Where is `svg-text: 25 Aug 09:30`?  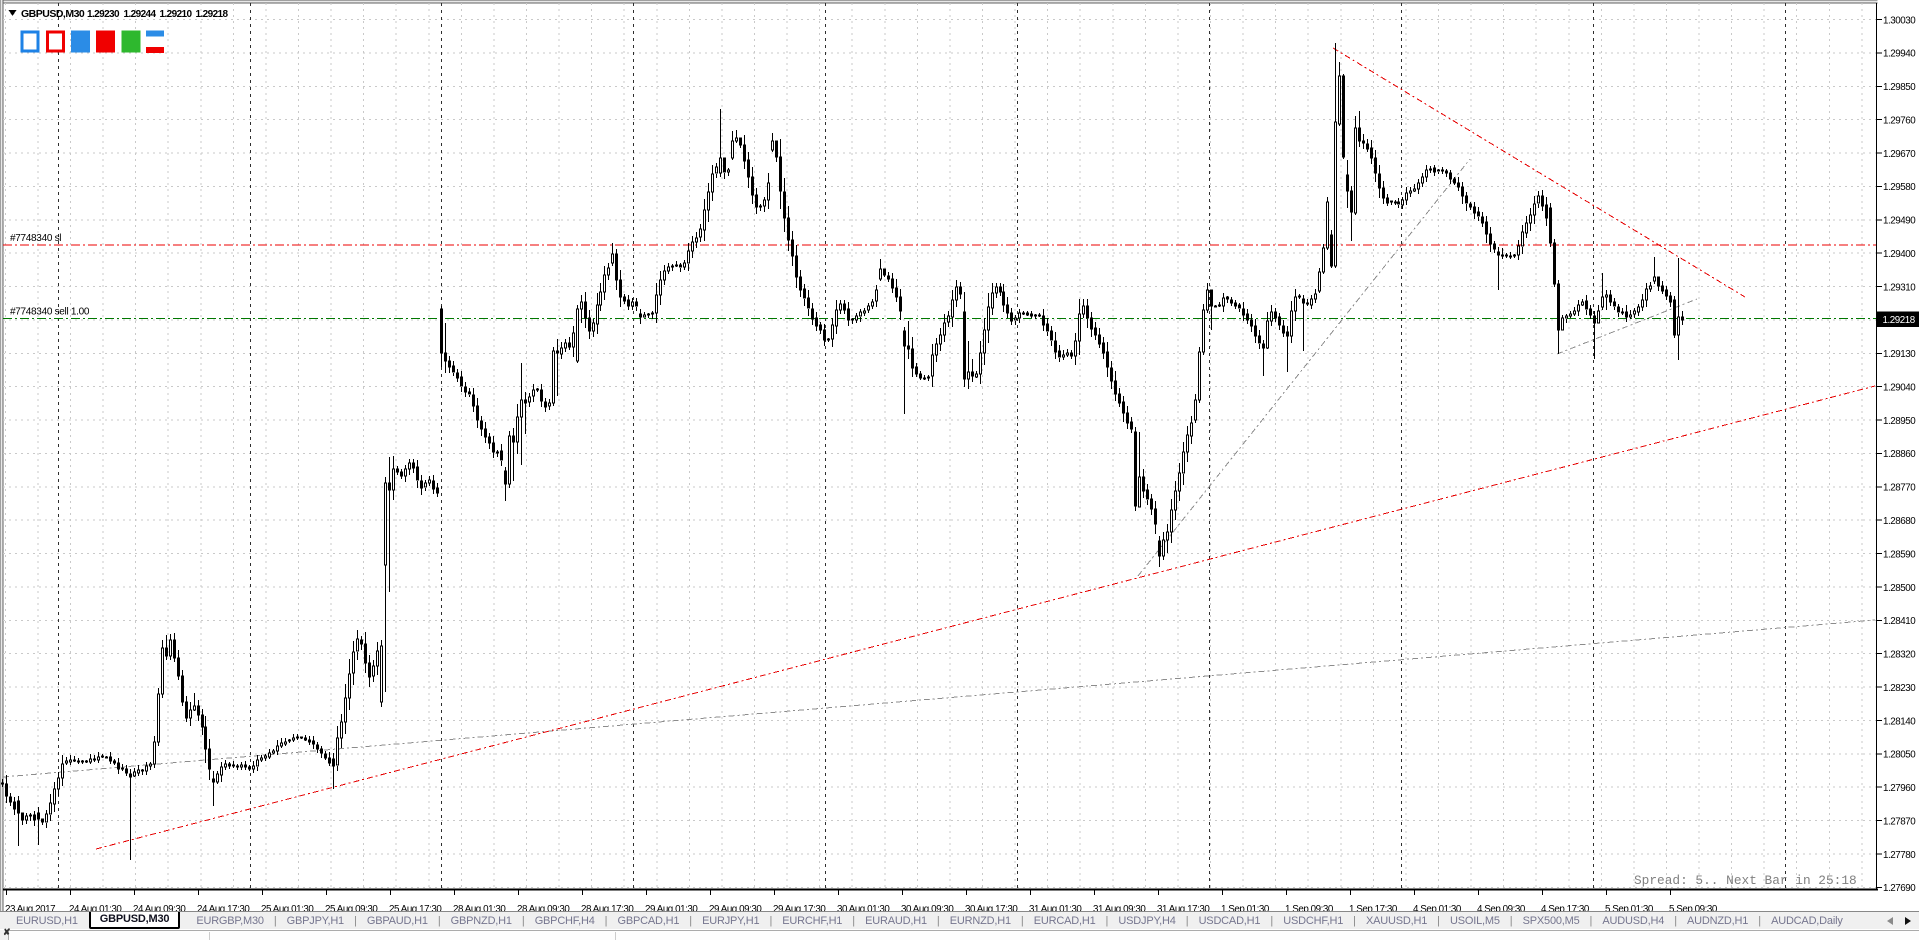 svg-text: 25 Aug 09:30 is located at coordinates (351, 907).